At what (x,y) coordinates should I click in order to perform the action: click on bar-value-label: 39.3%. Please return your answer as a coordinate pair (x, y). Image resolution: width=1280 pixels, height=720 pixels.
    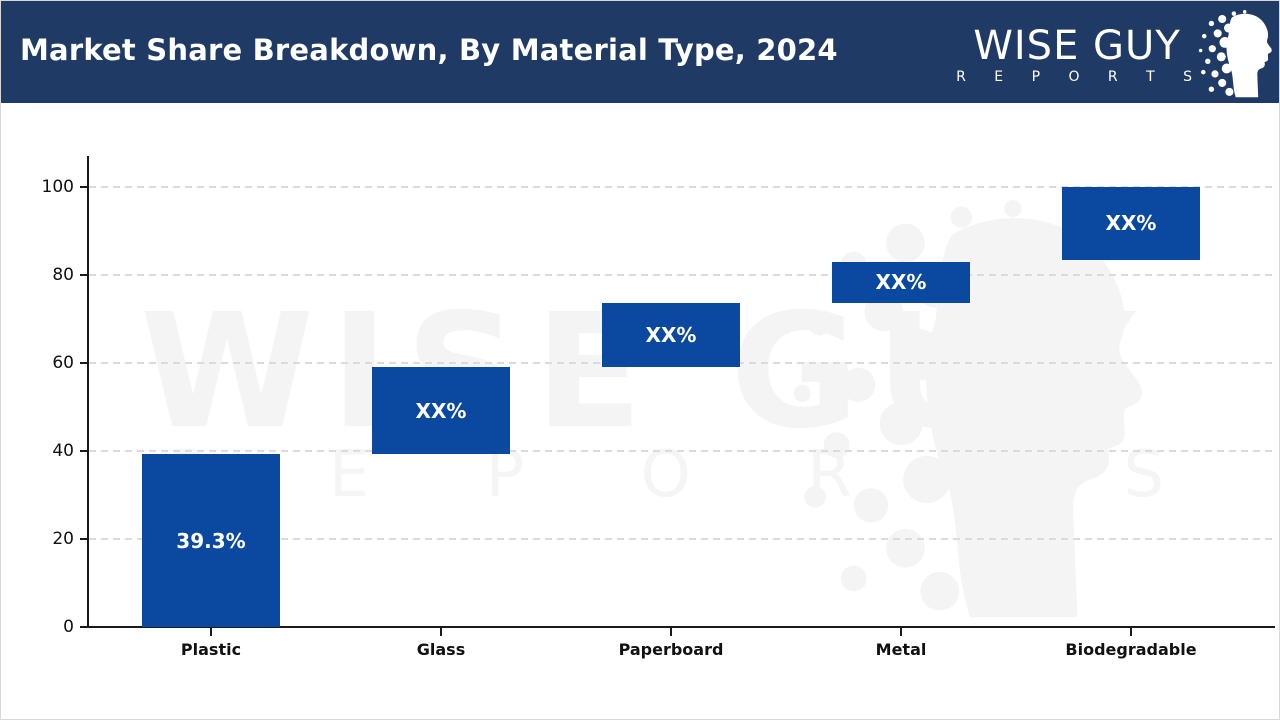
    Looking at the image, I should click on (211, 540).